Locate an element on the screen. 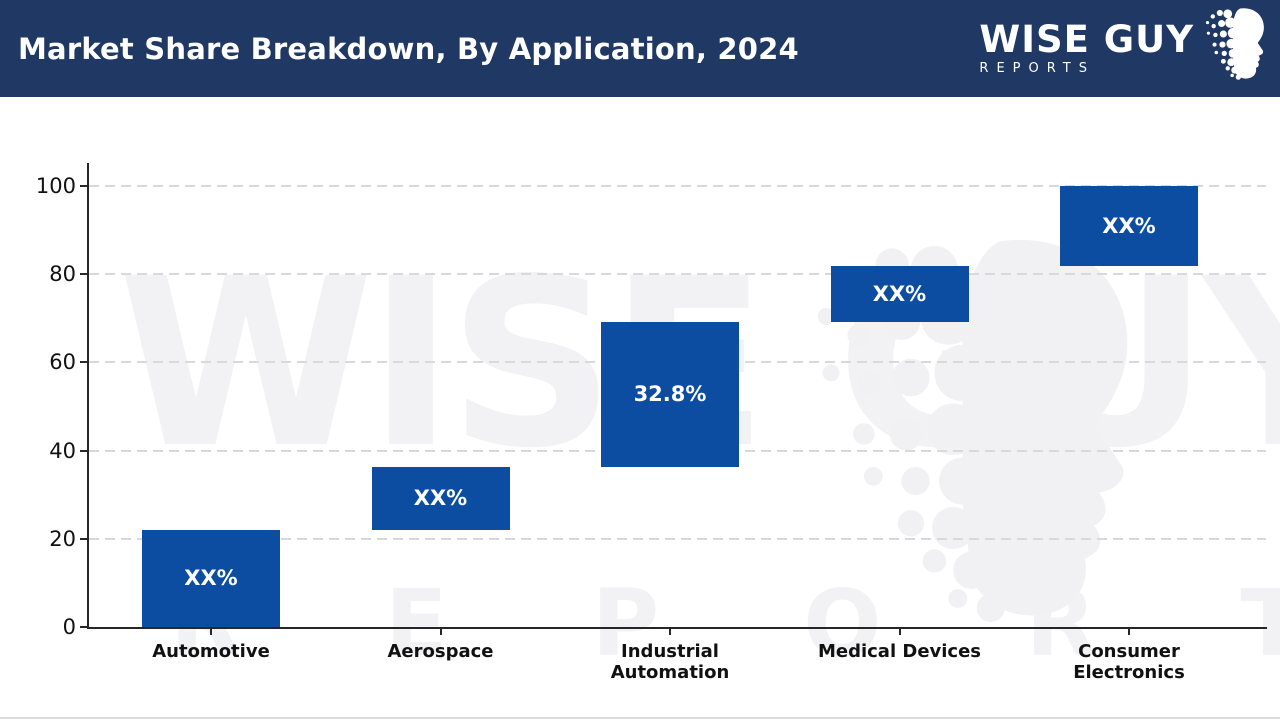 Image resolution: width=1280 pixels, height=720 pixels. wise-guy-logo-text: WISE GUY REPORTS is located at coordinates (1086, 48).